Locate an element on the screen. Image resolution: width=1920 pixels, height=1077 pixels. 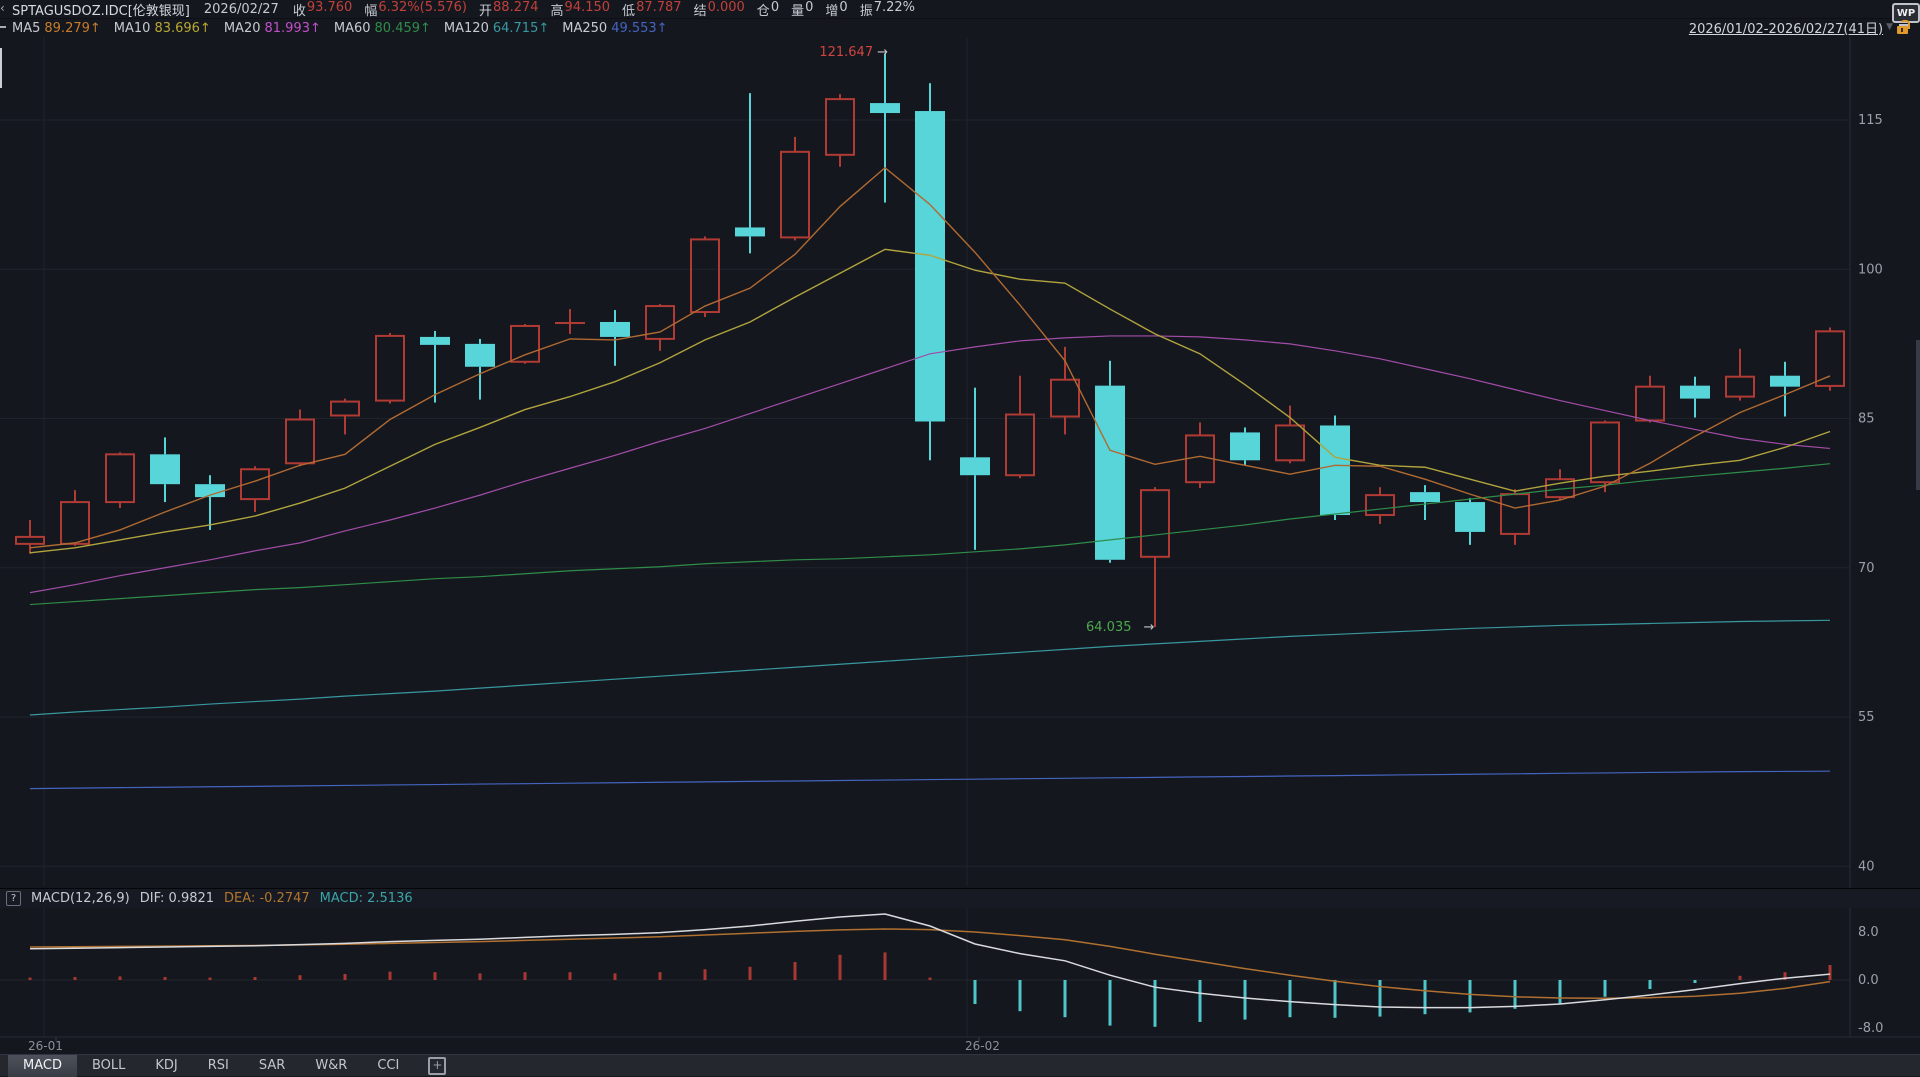
x-axis-label-jan: 26-01 is located at coordinates (45, 1046).